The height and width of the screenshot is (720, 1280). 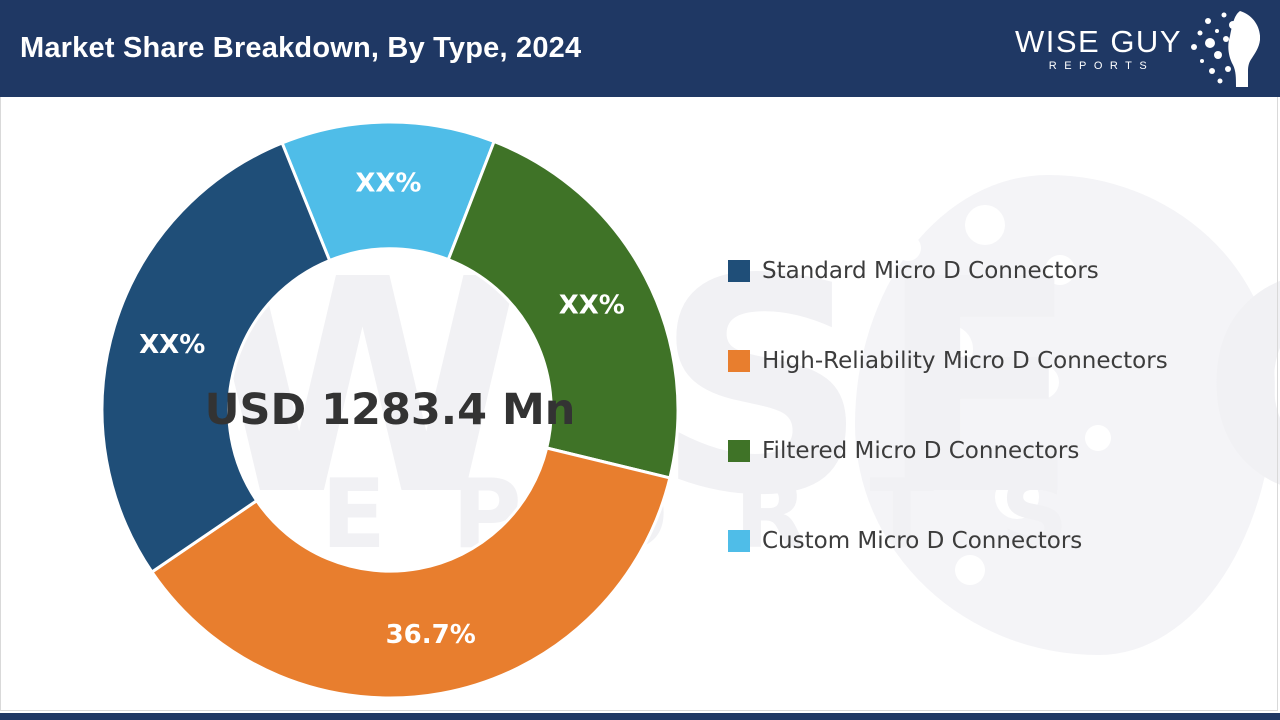 I want to click on legend-label: High-Reliability Micro D Connectors, so click(x=965, y=360).